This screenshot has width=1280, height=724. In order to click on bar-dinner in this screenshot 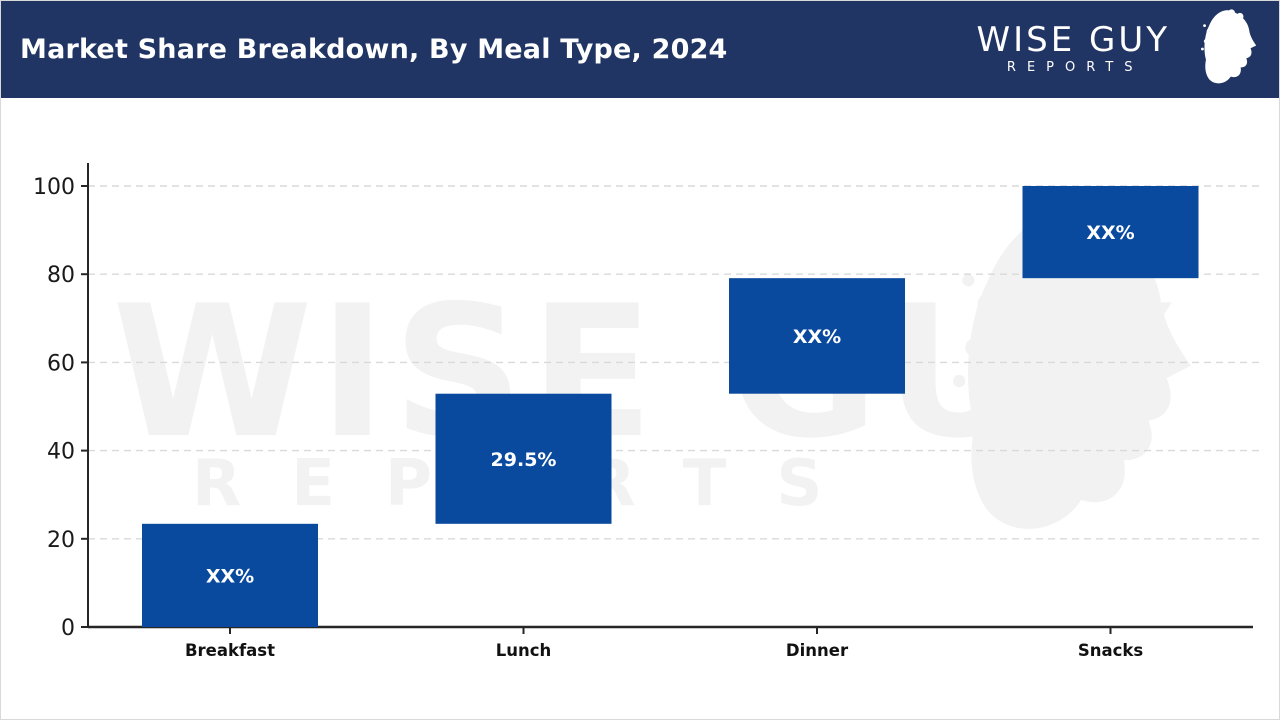, I will do `click(817, 336)`.